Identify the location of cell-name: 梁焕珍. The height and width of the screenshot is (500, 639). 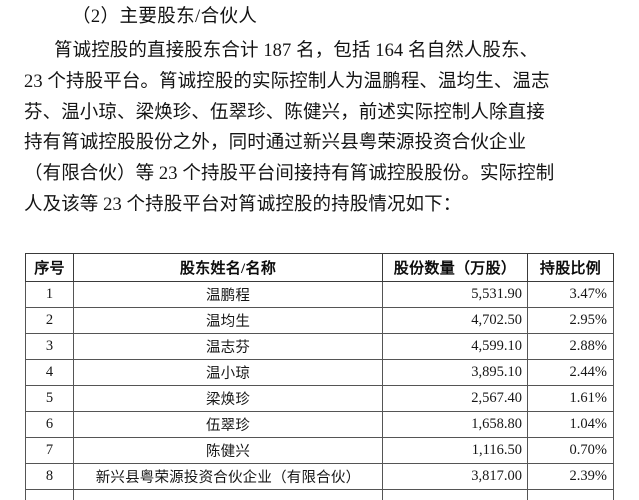
(228, 398).